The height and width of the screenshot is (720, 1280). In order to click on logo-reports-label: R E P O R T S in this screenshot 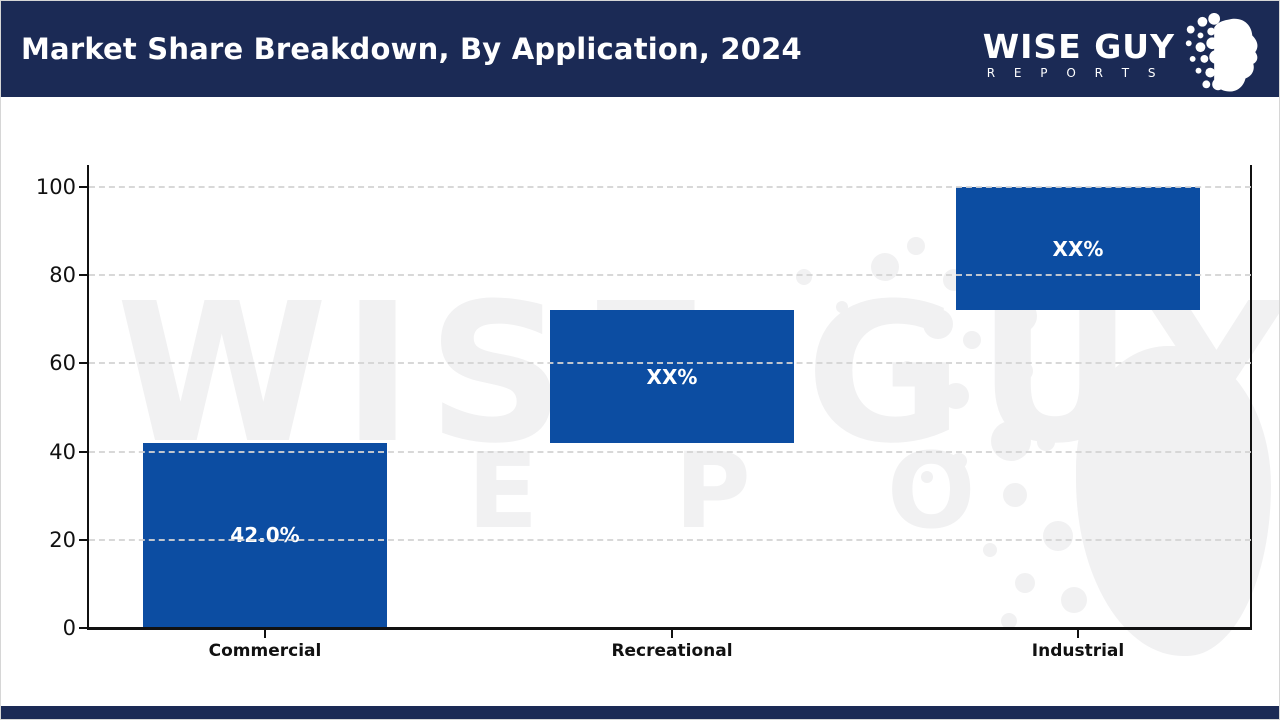, I will do `click(1075, 73)`.